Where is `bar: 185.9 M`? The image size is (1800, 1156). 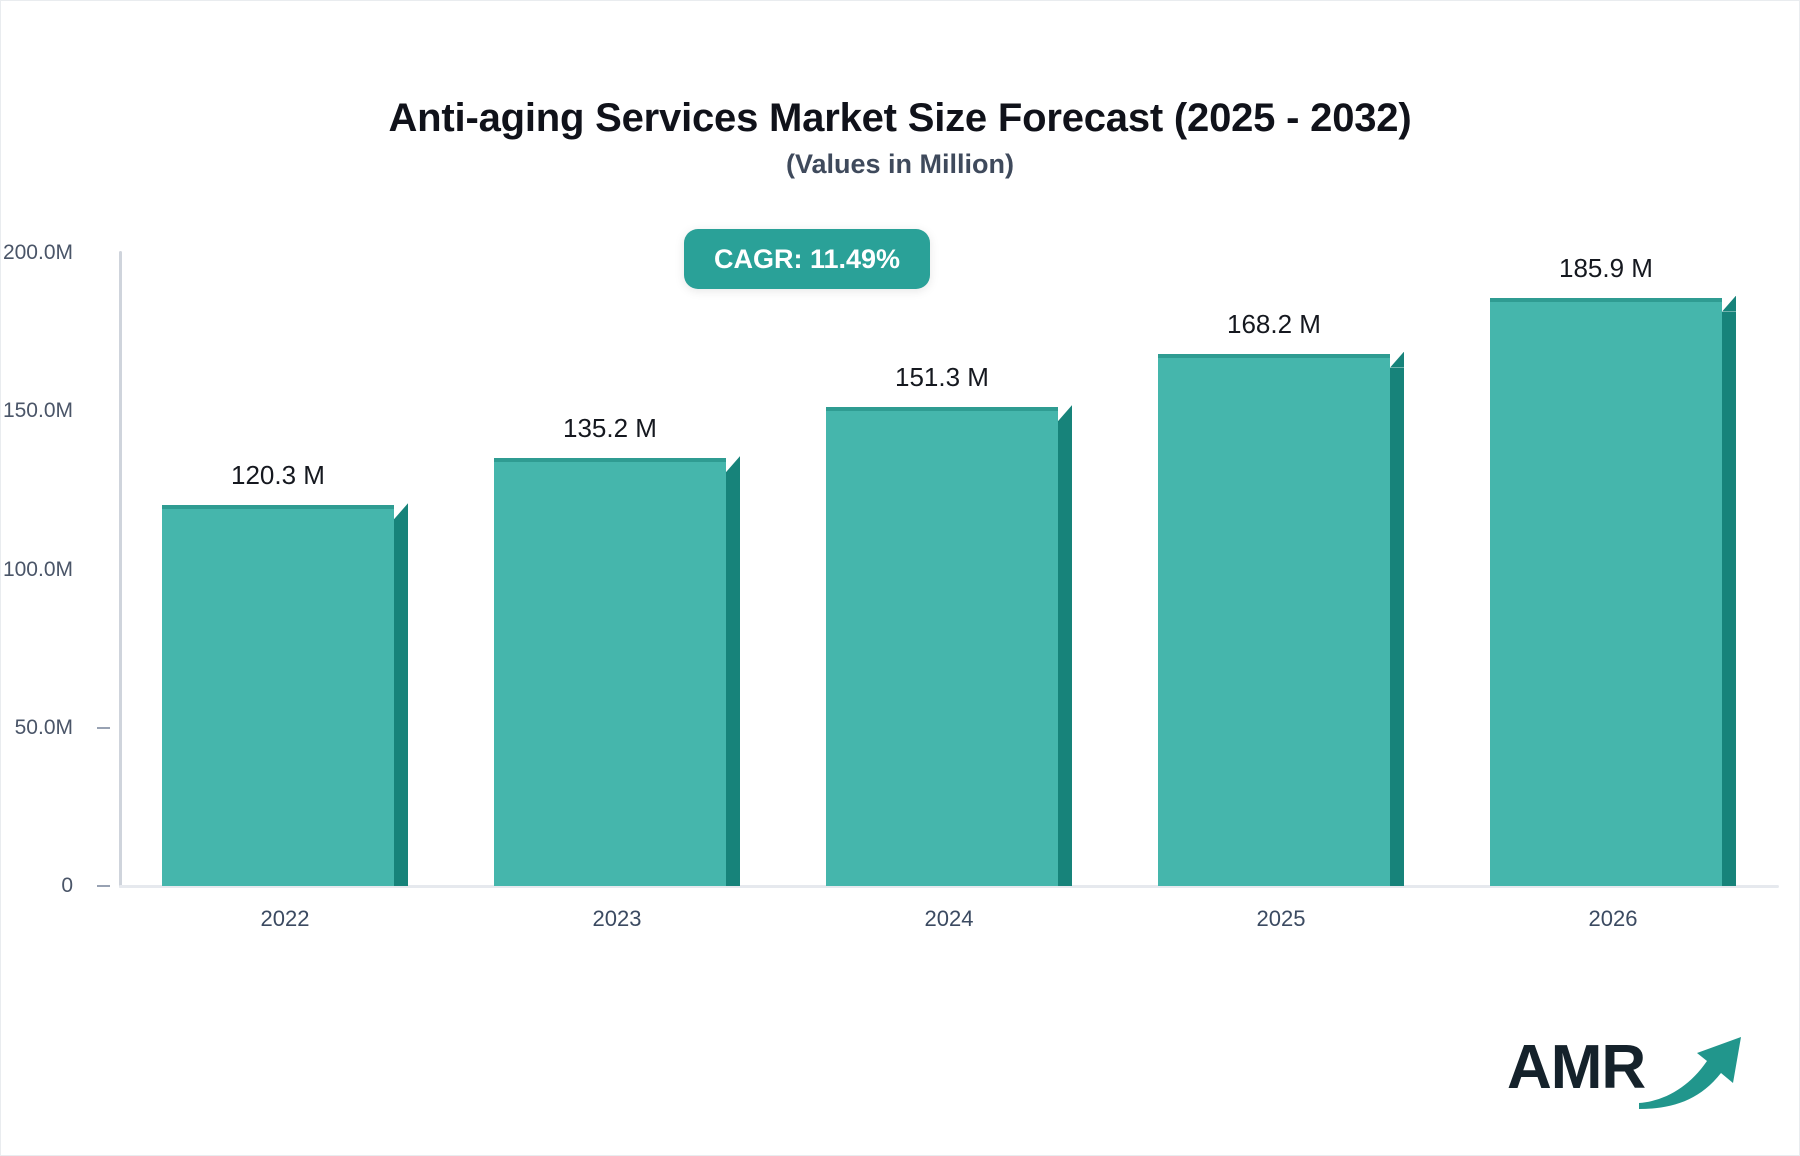
bar: 185.9 M is located at coordinates (1613, 569).